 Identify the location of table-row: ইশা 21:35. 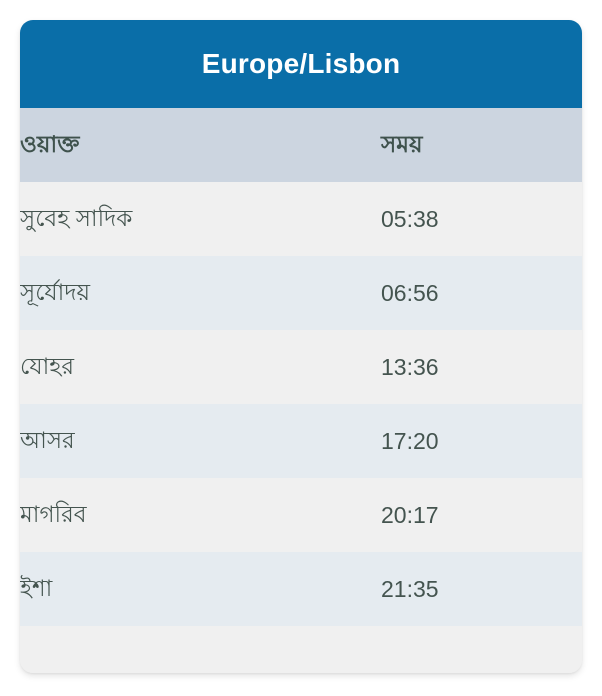
(301, 589).